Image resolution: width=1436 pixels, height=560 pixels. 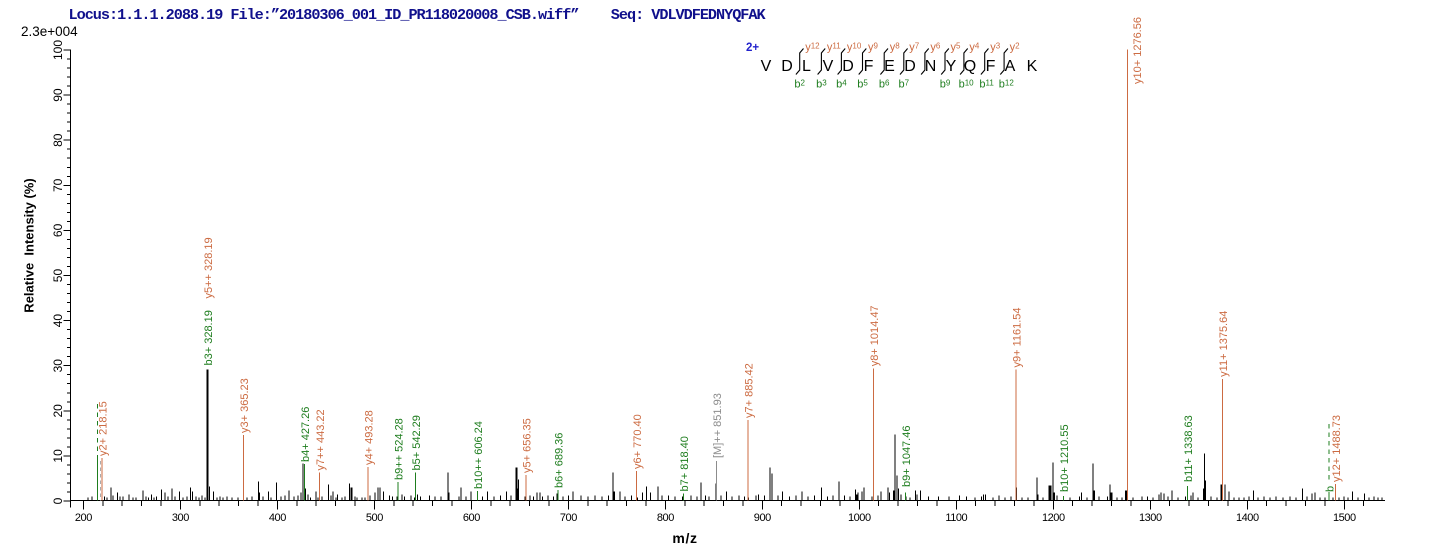 I want to click on svg-text: b6, so click(x=884, y=84).